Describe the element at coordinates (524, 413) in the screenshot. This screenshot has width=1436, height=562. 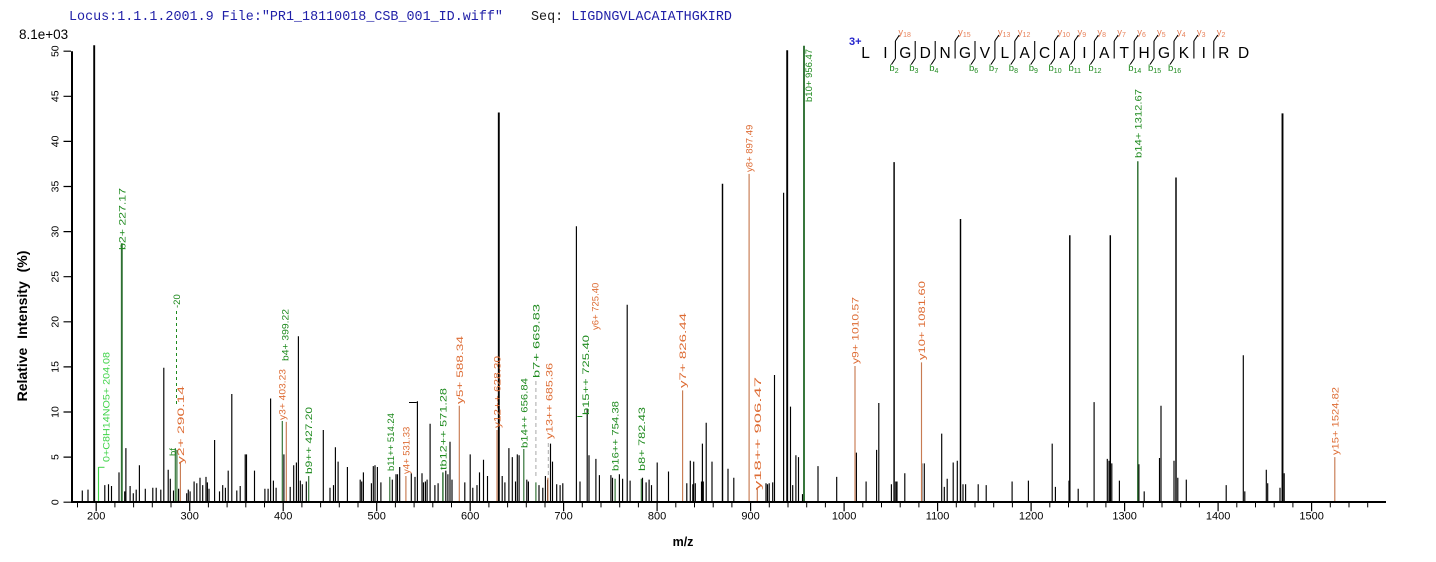
I see `svg-text: b14++ 656.84` at that location.